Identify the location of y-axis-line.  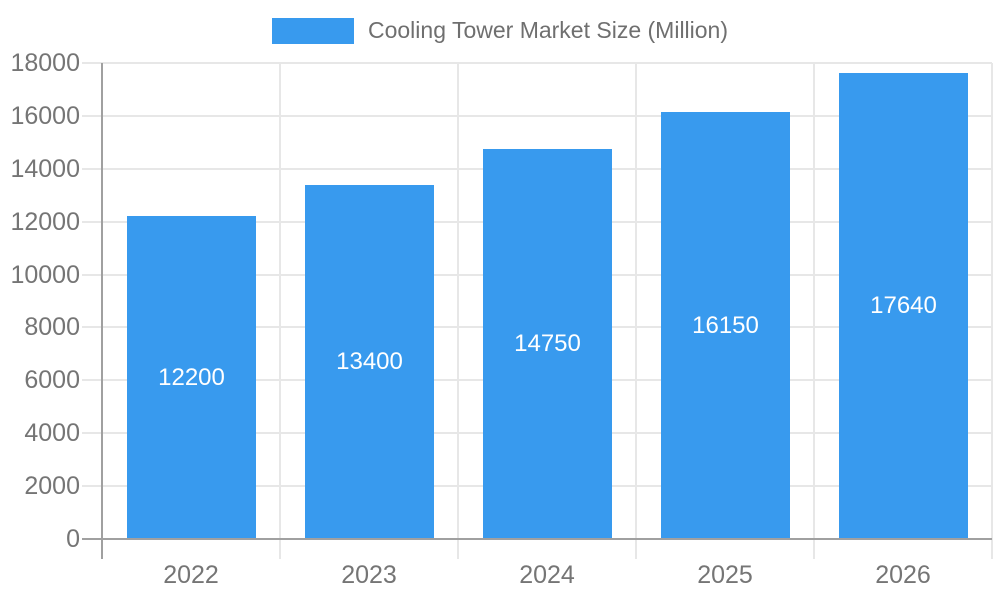
(102, 311).